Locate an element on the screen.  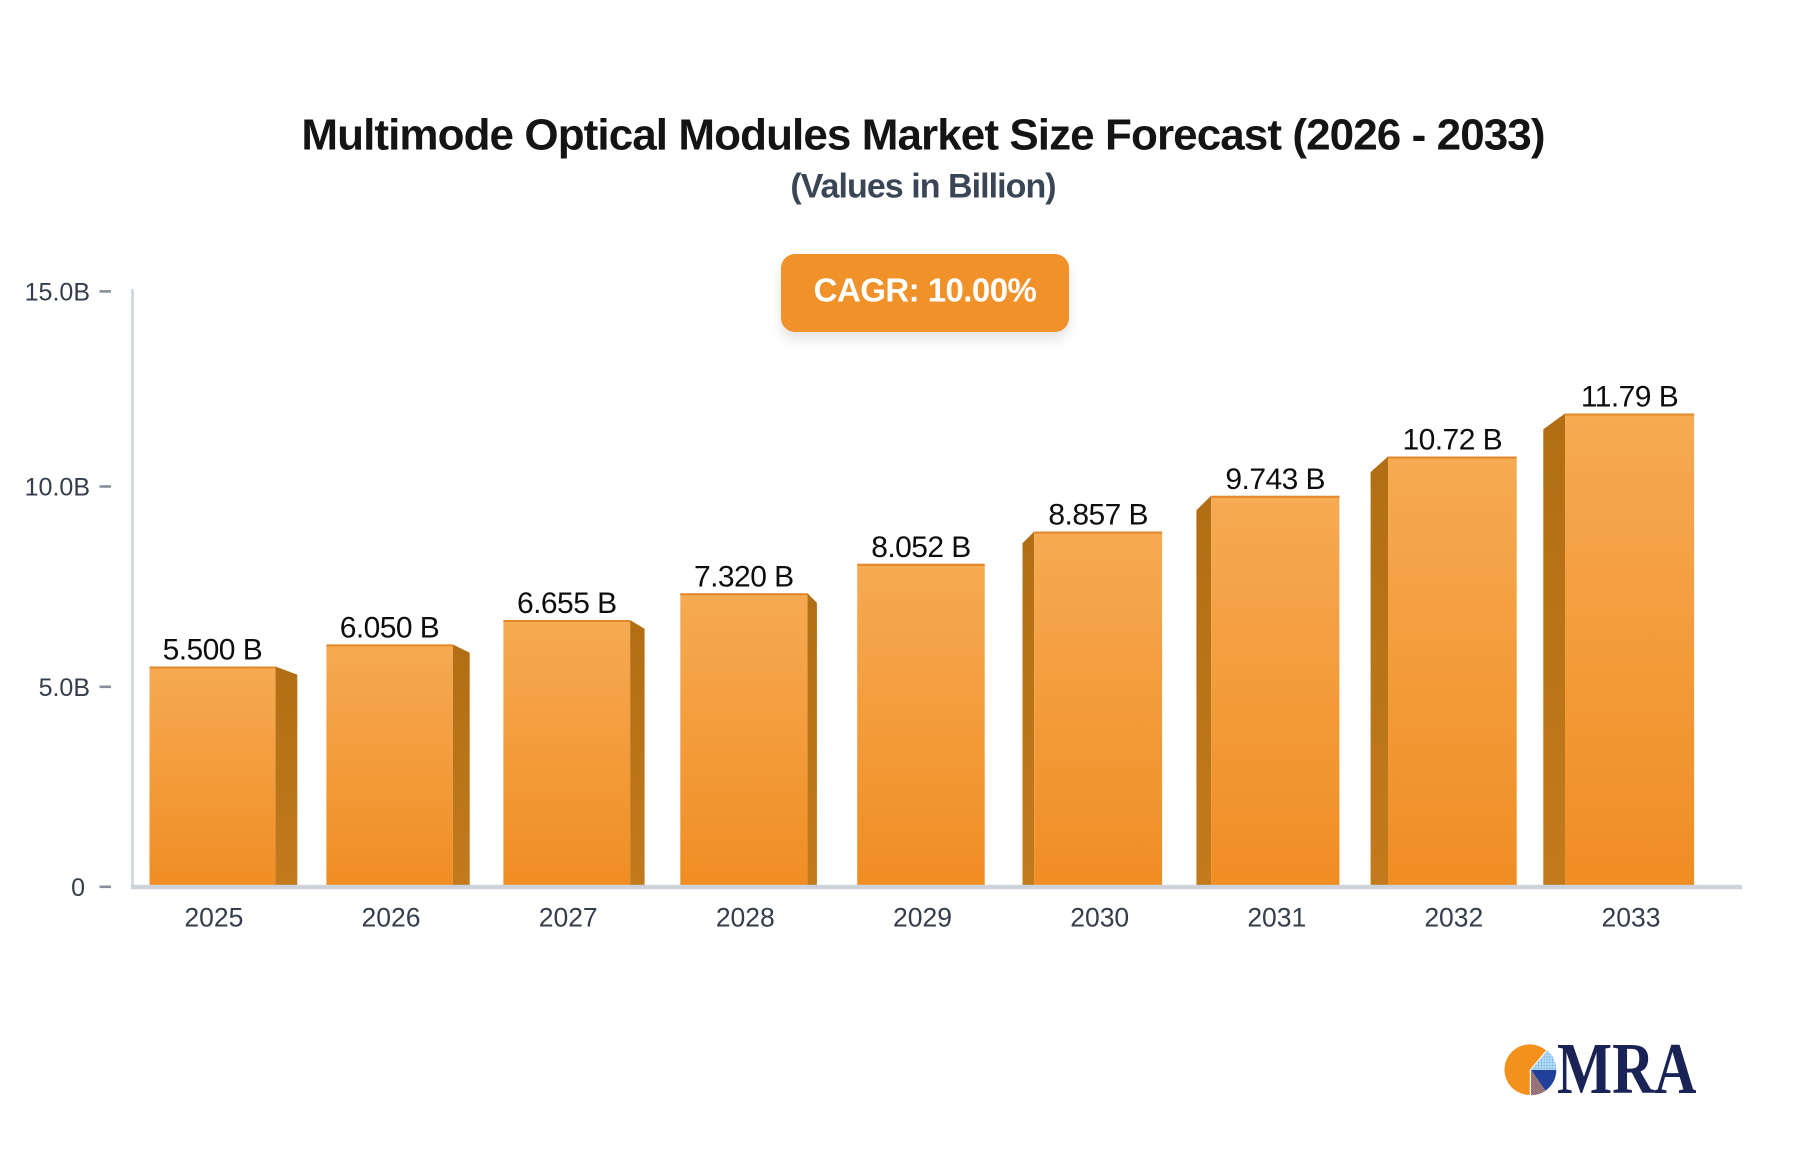
svg-text: 10.0B is located at coordinates (57, 488).